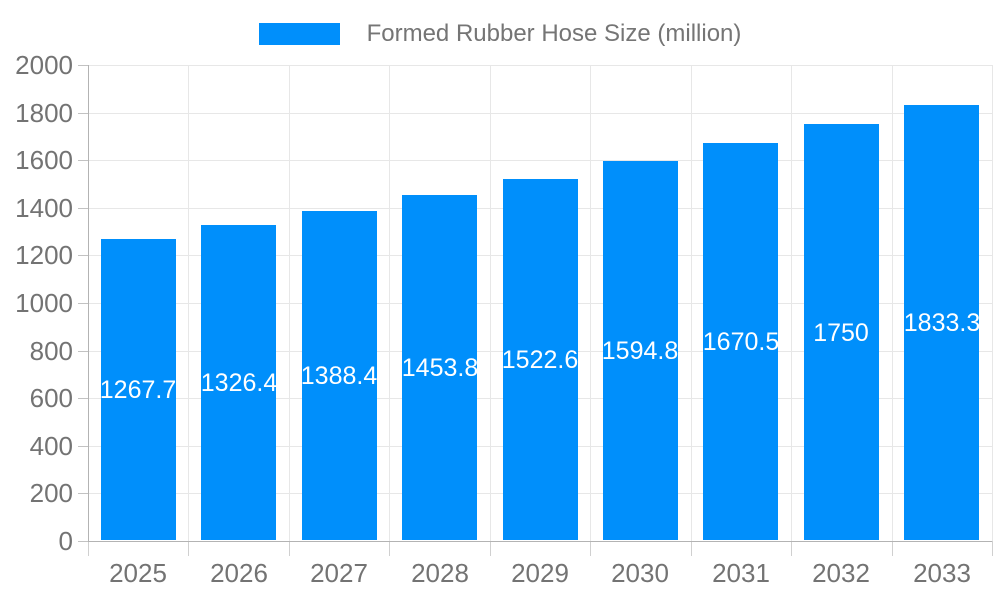 This screenshot has height=600, width=1000. I want to click on legend-label: Formed Rubber Hose Size (million), so click(554, 33).